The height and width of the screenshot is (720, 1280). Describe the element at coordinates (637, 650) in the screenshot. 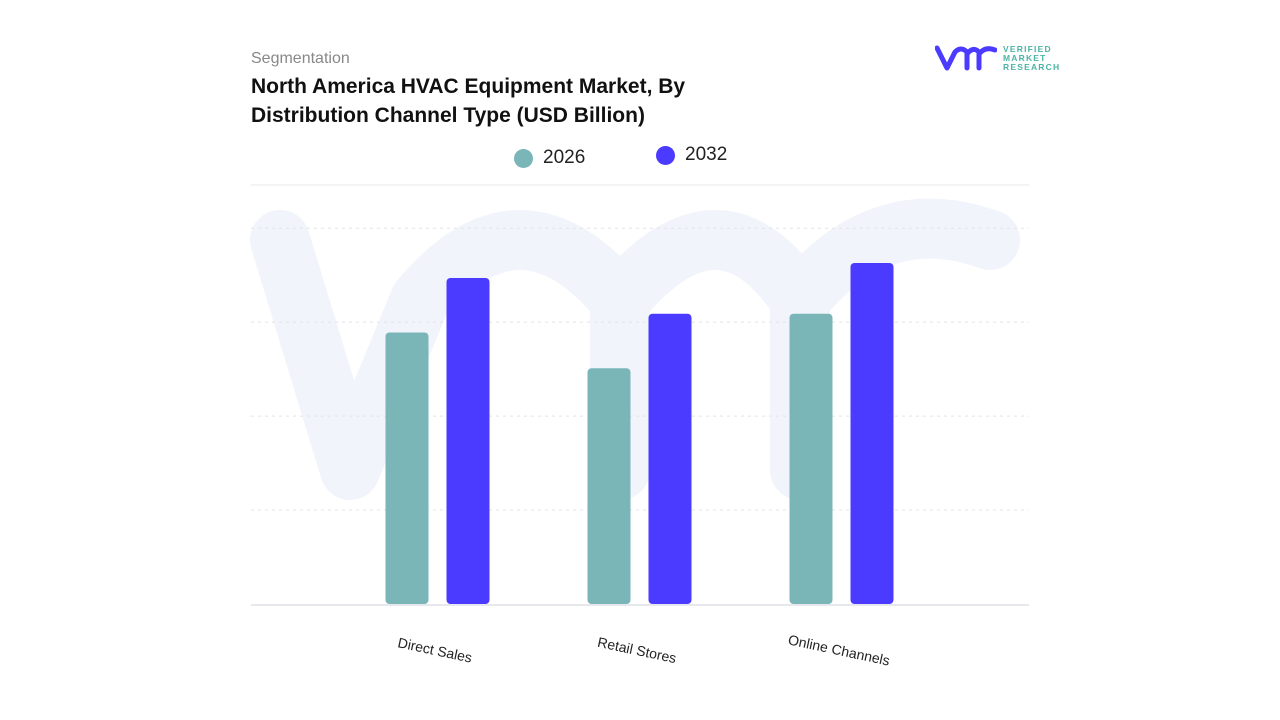

I see `x-tick-label: Retail Stores` at that location.